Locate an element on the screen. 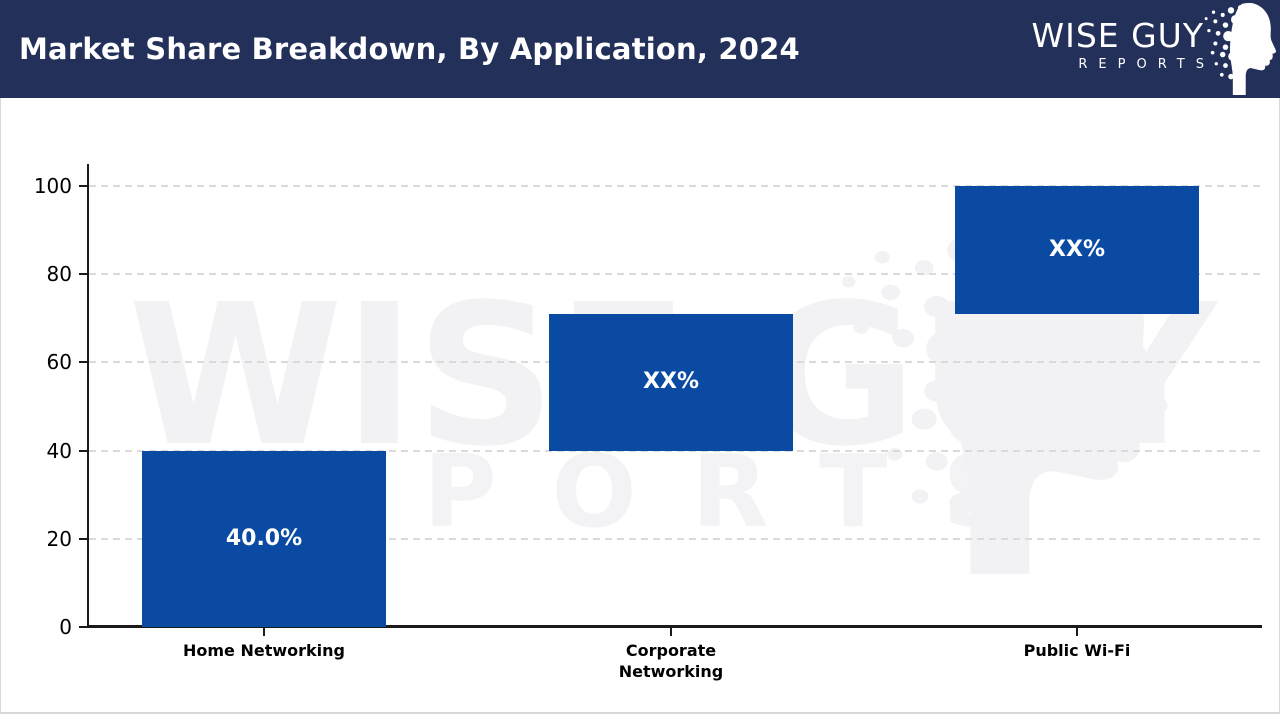 Image resolution: width=1280 pixels, height=720 pixels. x-category-label: Home Networking is located at coordinates (264, 650).